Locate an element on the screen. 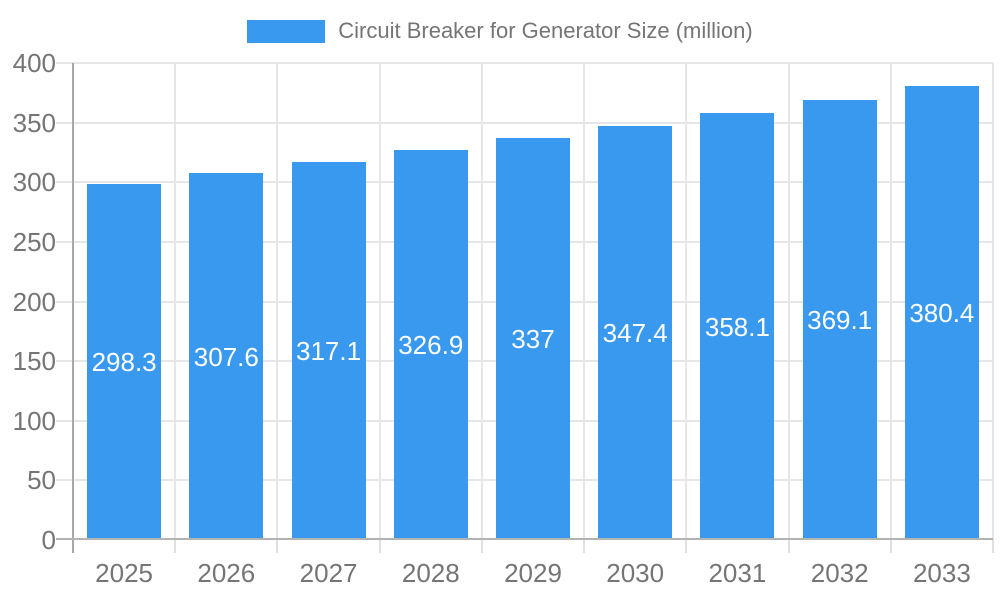  bar-value-label: 347.4 is located at coordinates (635, 332).